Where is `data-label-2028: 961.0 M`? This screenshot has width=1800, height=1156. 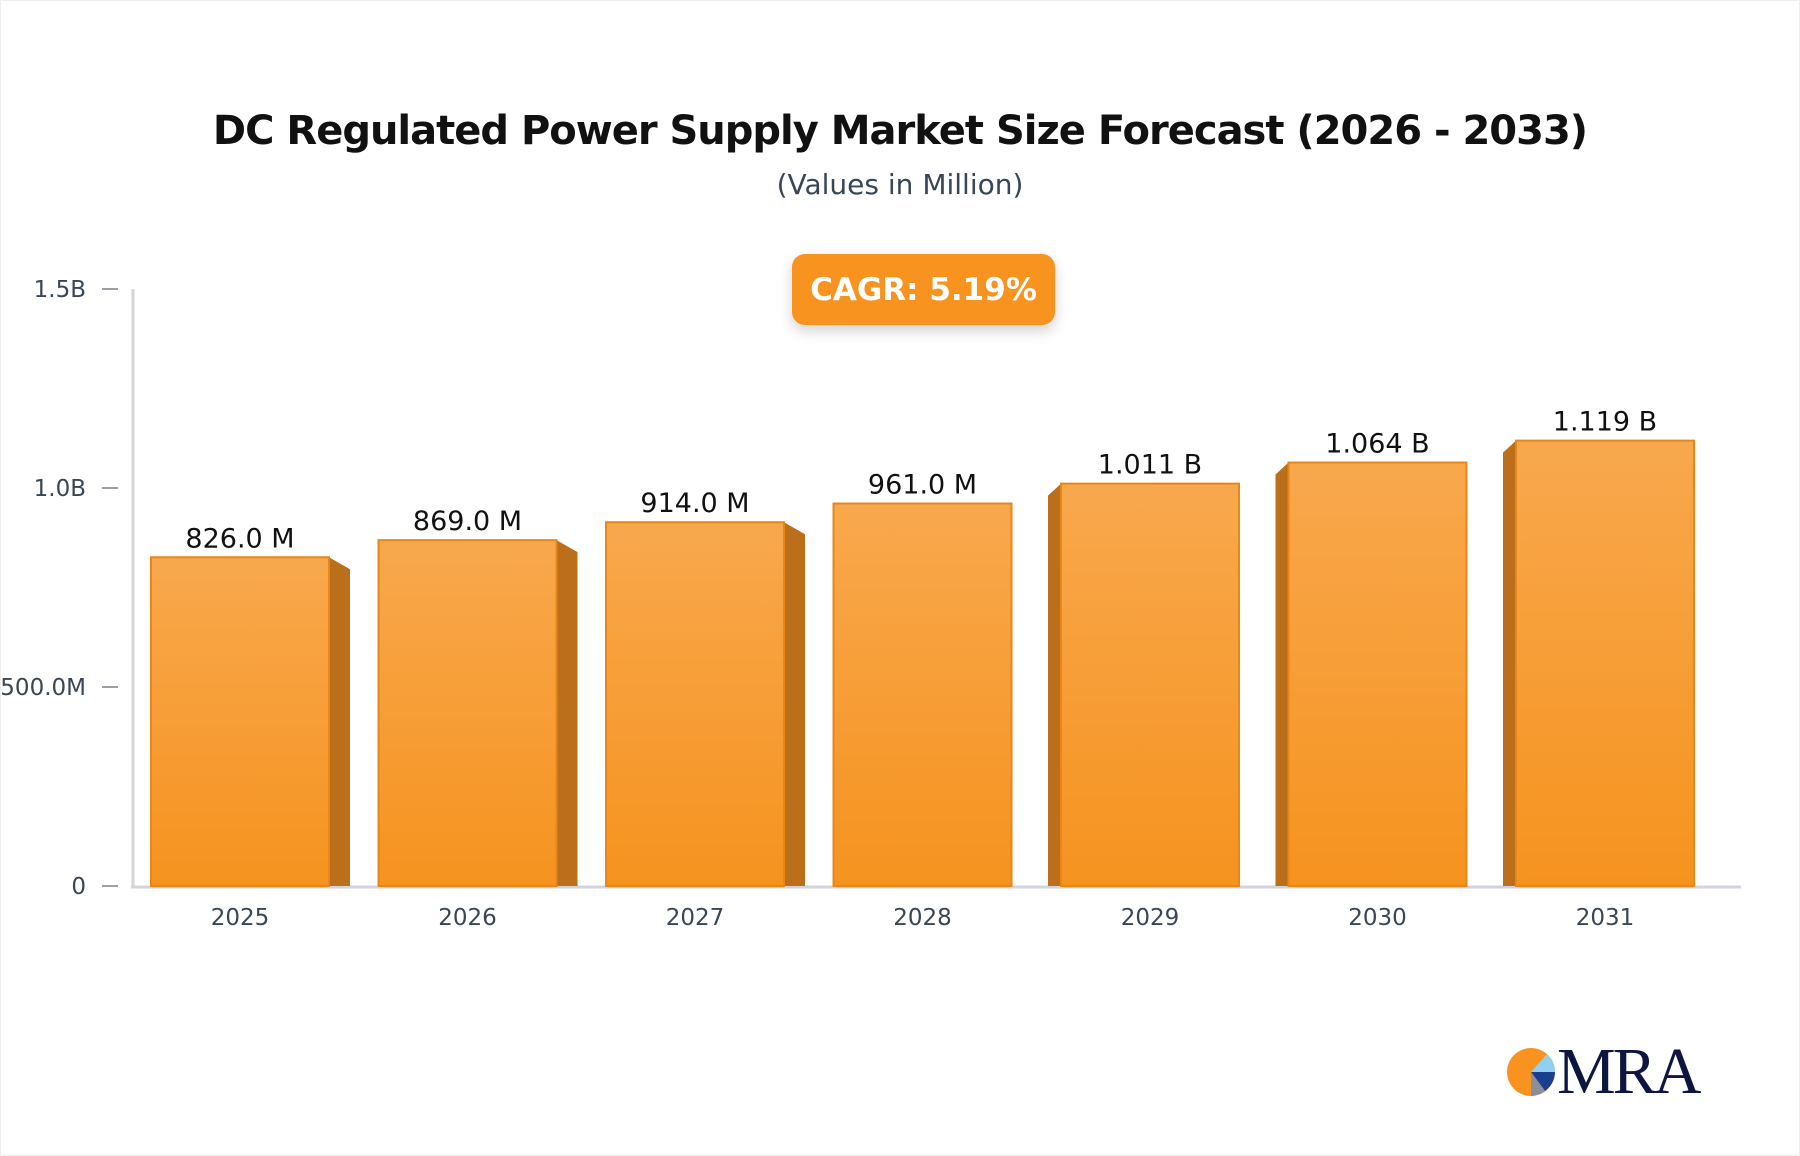 data-label-2028: 961.0 M is located at coordinates (922, 485).